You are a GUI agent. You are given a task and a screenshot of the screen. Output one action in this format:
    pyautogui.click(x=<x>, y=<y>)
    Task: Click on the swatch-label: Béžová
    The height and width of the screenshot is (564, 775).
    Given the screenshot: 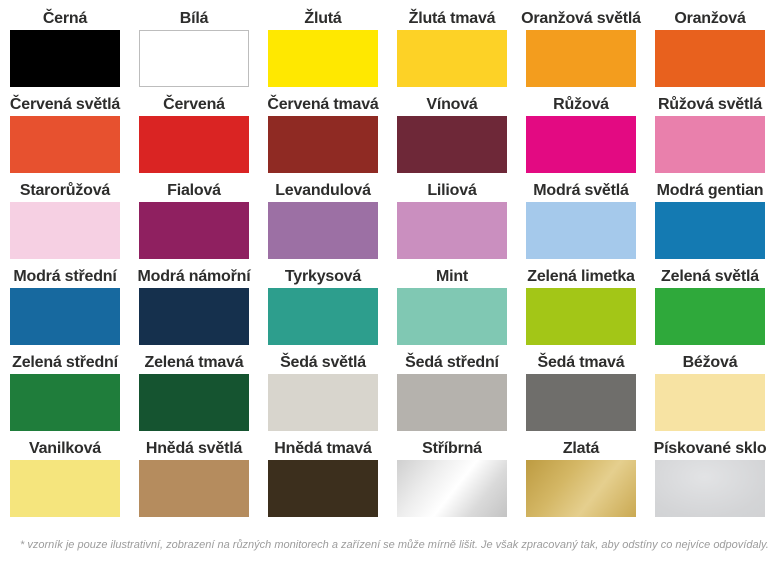 What is the action you would take?
    pyautogui.click(x=710, y=362)
    